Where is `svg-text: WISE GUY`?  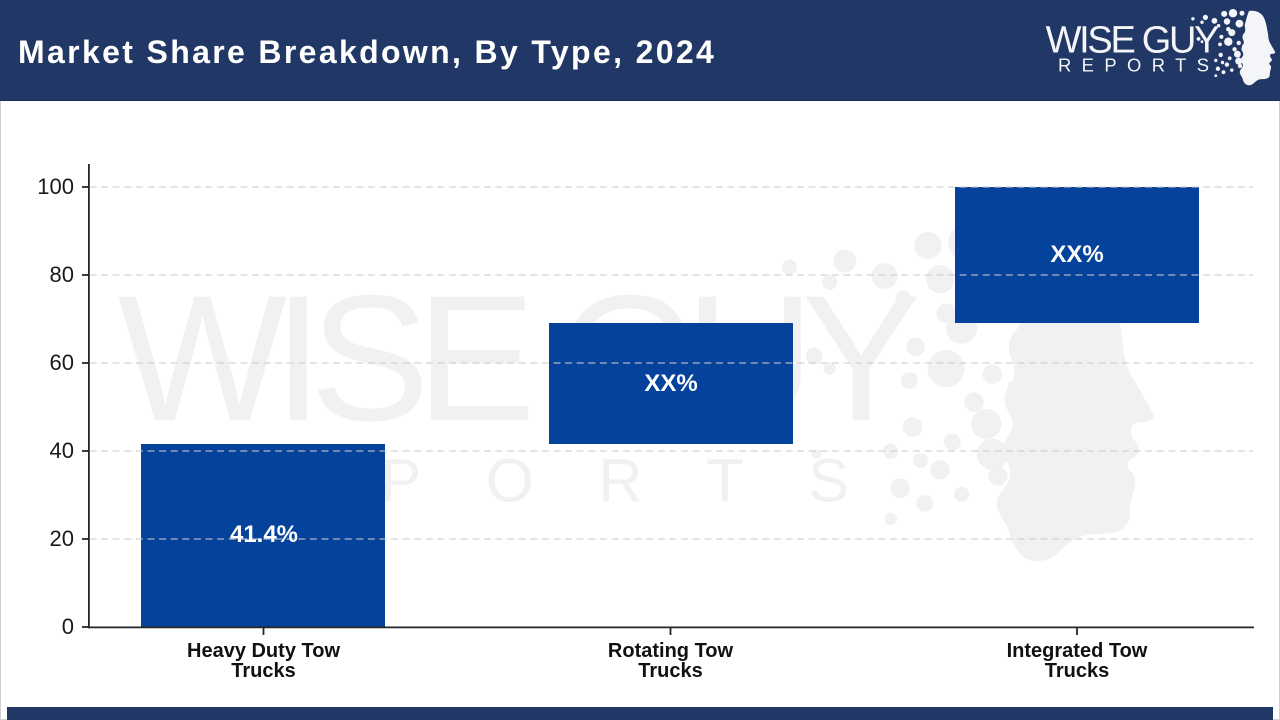
svg-text: WISE GUY is located at coordinates (1133, 41).